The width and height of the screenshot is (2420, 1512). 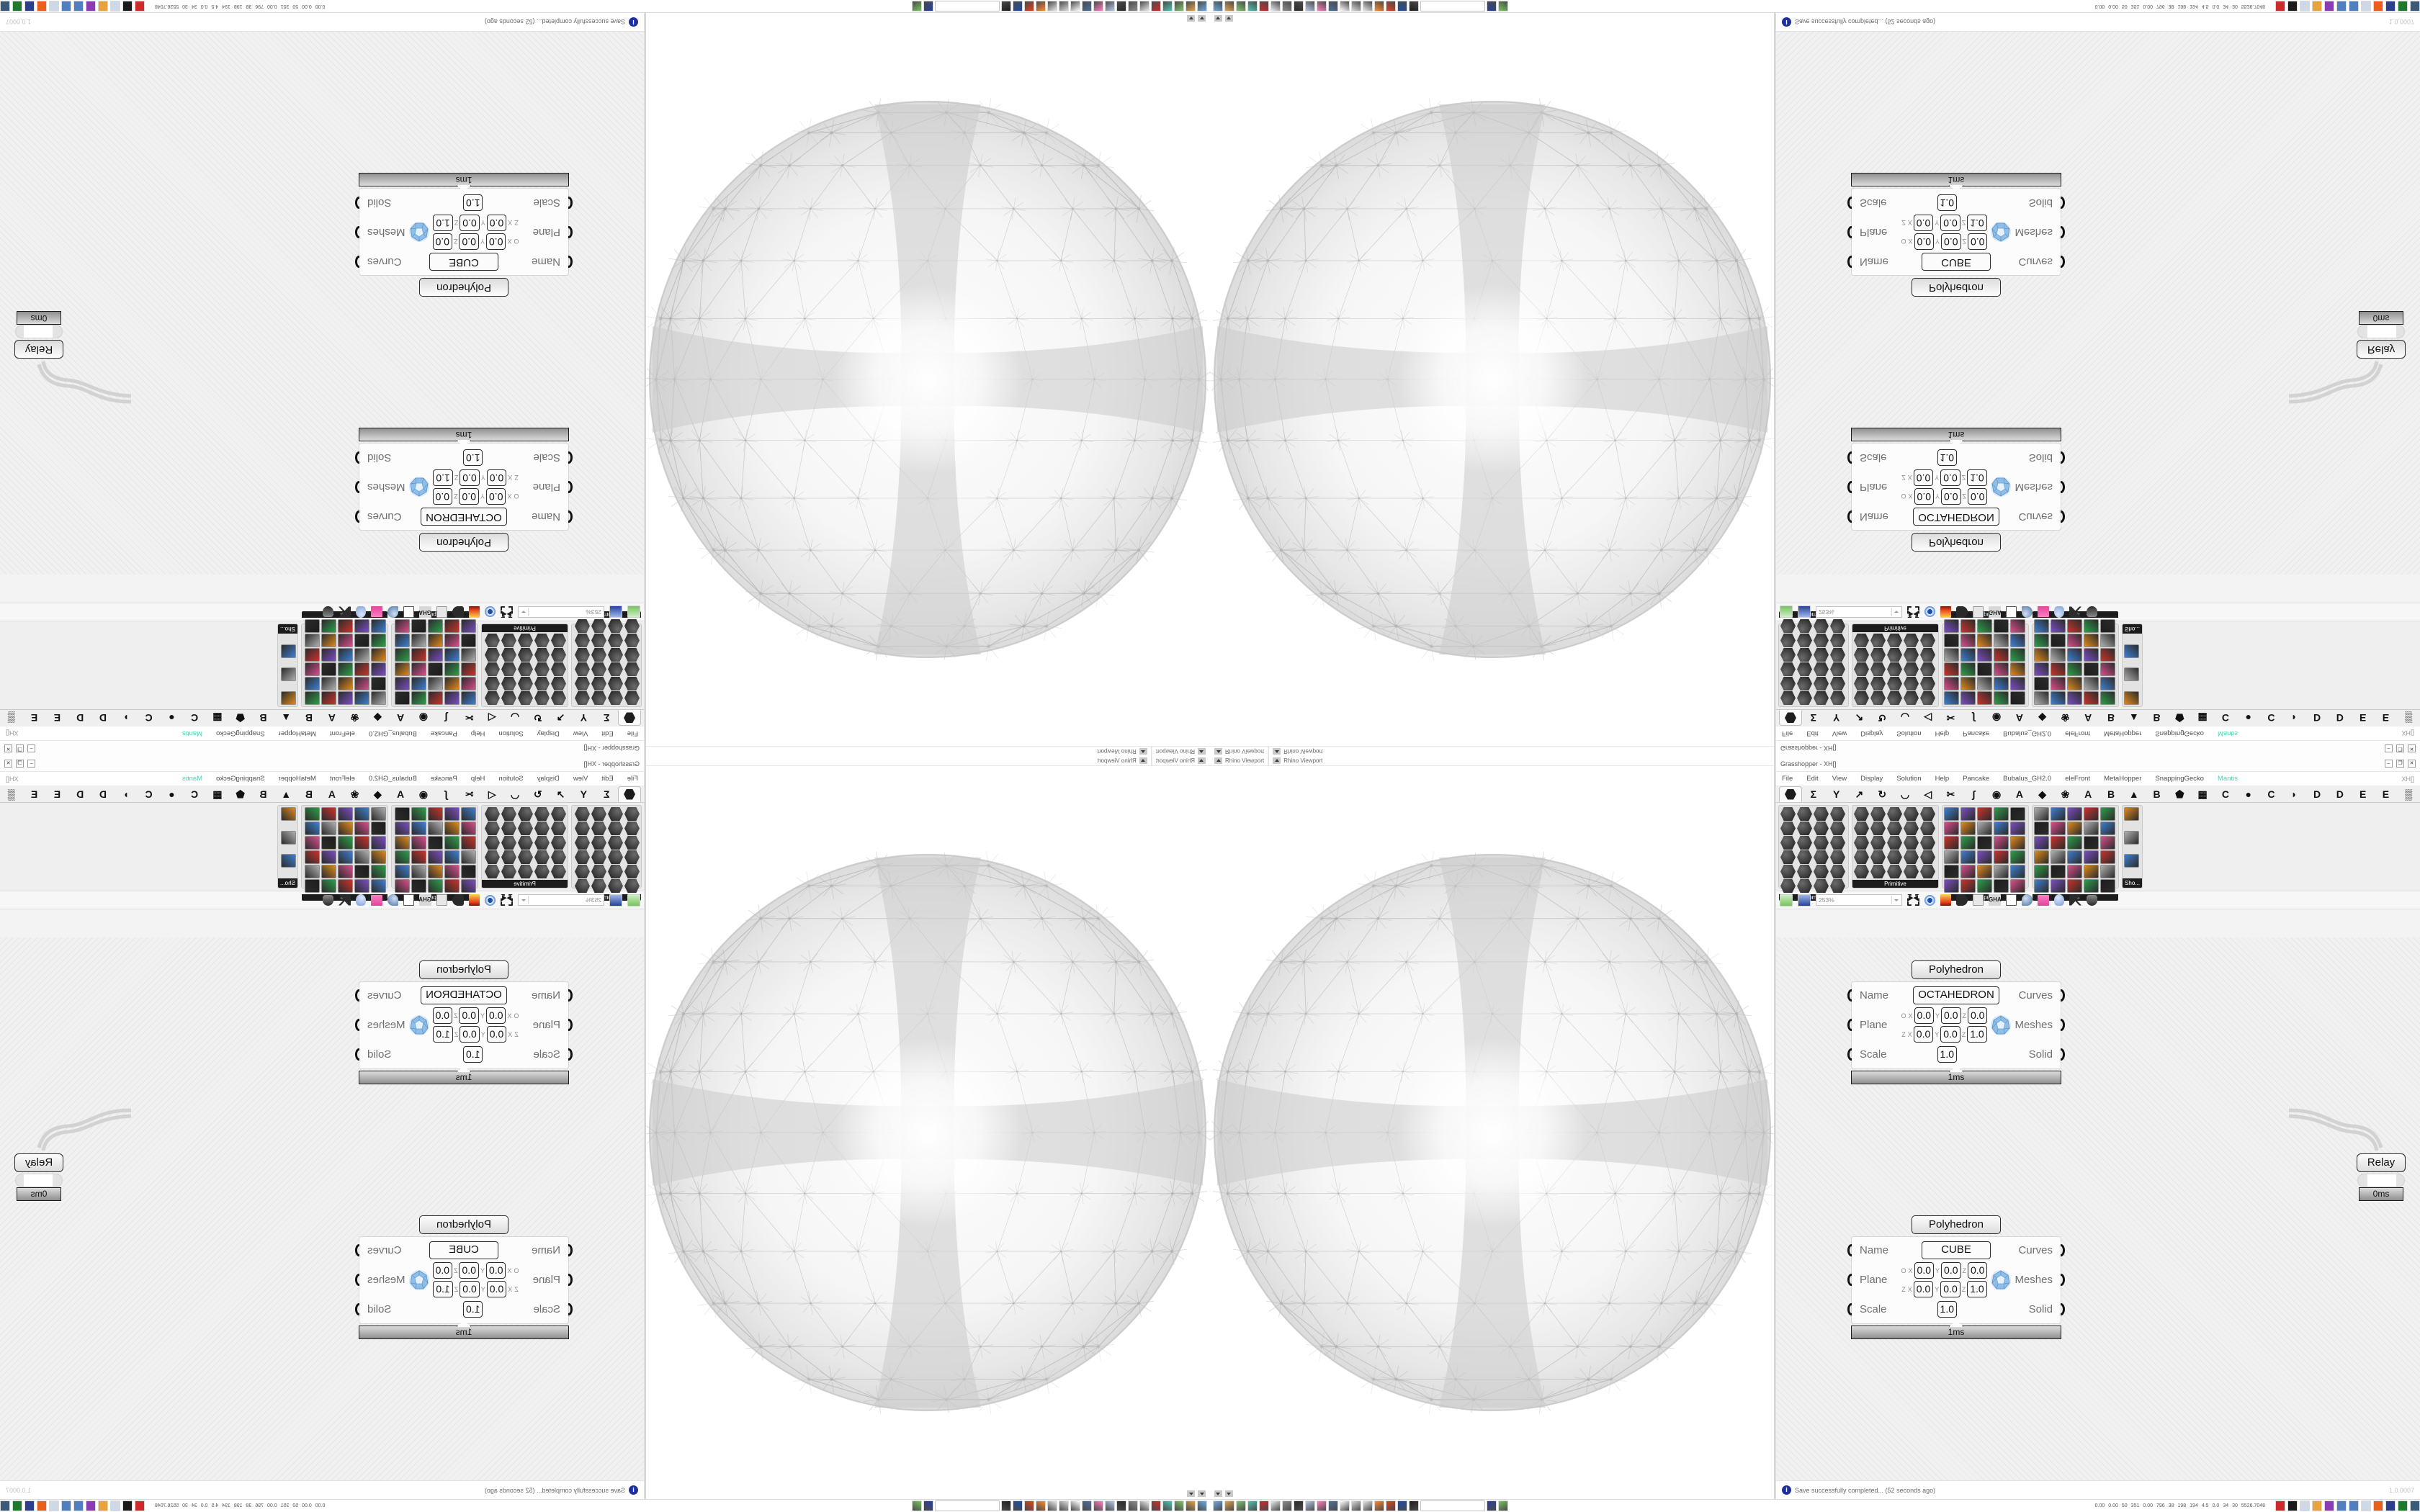 What do you see at coordinates (1087, 1505) in the screenshot?
I see `magnifier-icon` at bounding box center [1087, 1505].